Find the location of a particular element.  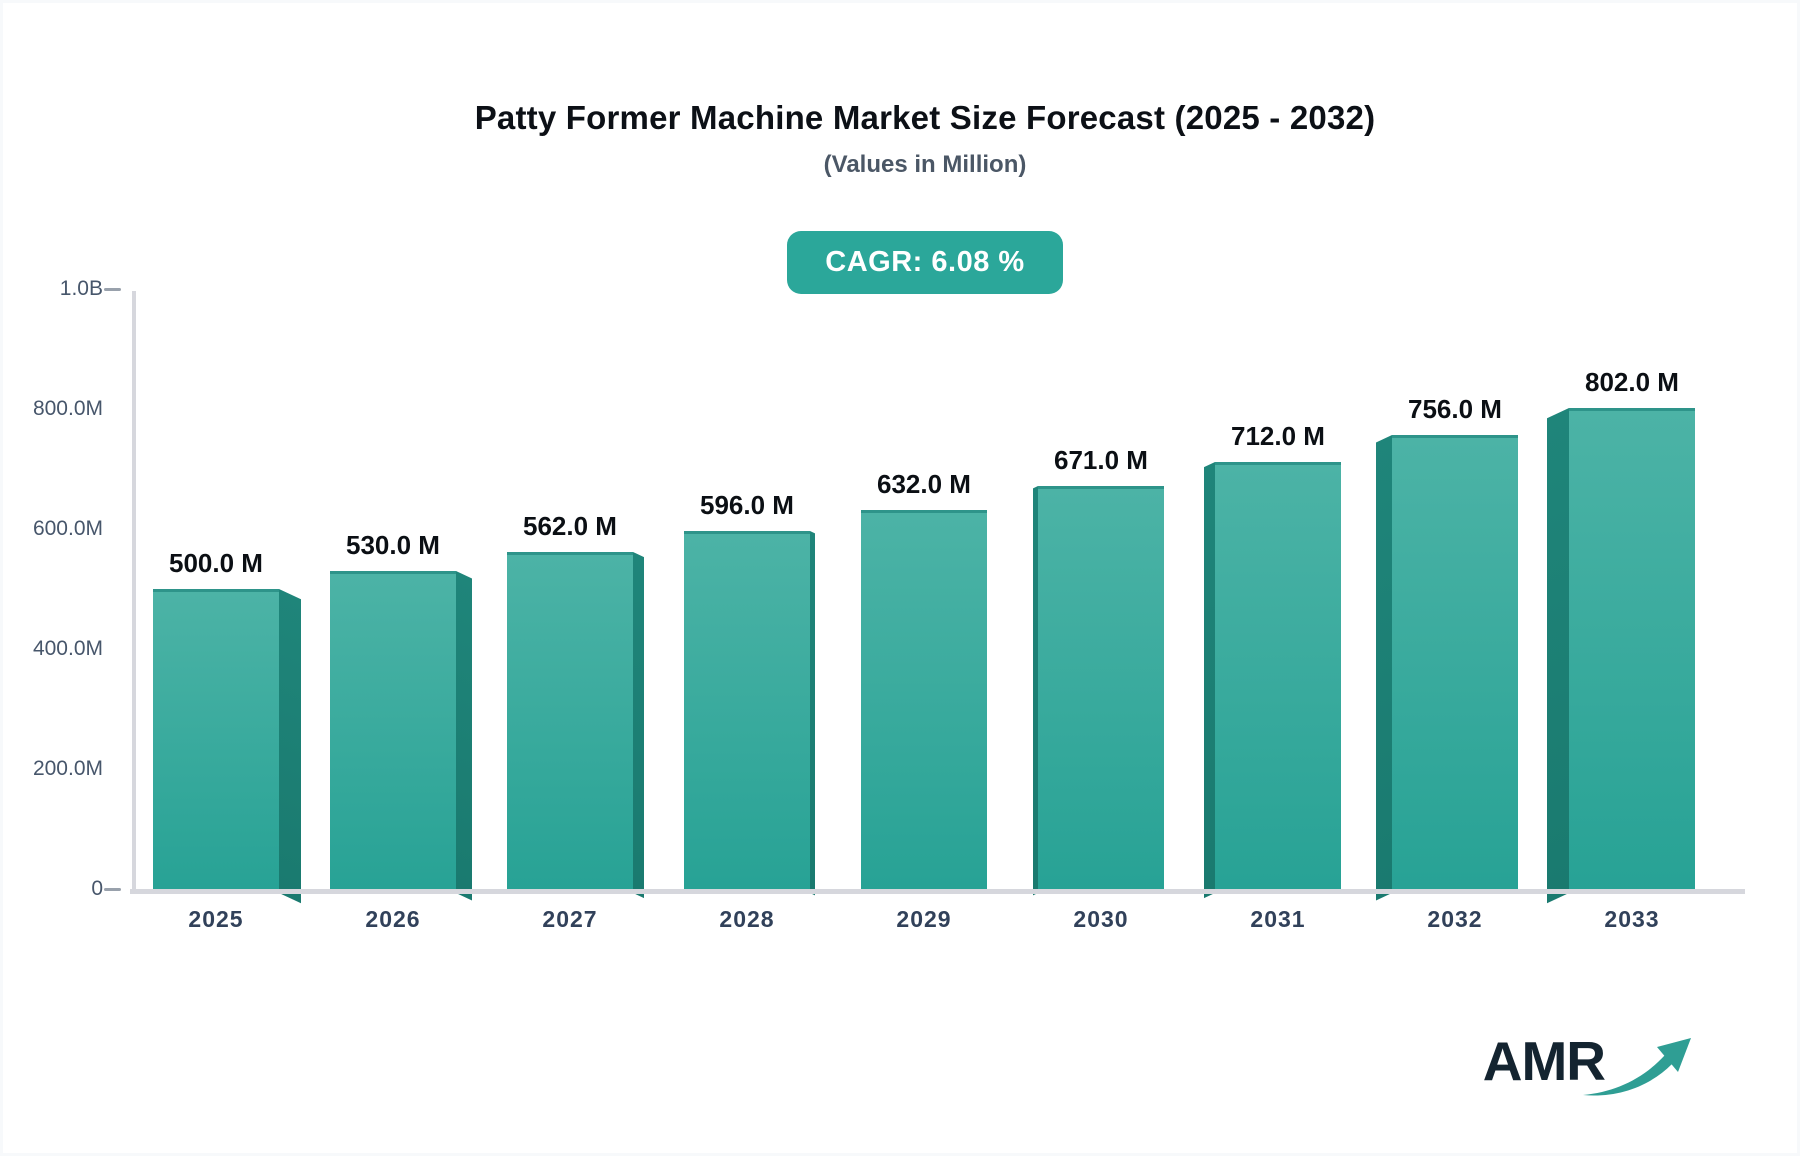

bar-2031 is located at coordinates (1272, 680).